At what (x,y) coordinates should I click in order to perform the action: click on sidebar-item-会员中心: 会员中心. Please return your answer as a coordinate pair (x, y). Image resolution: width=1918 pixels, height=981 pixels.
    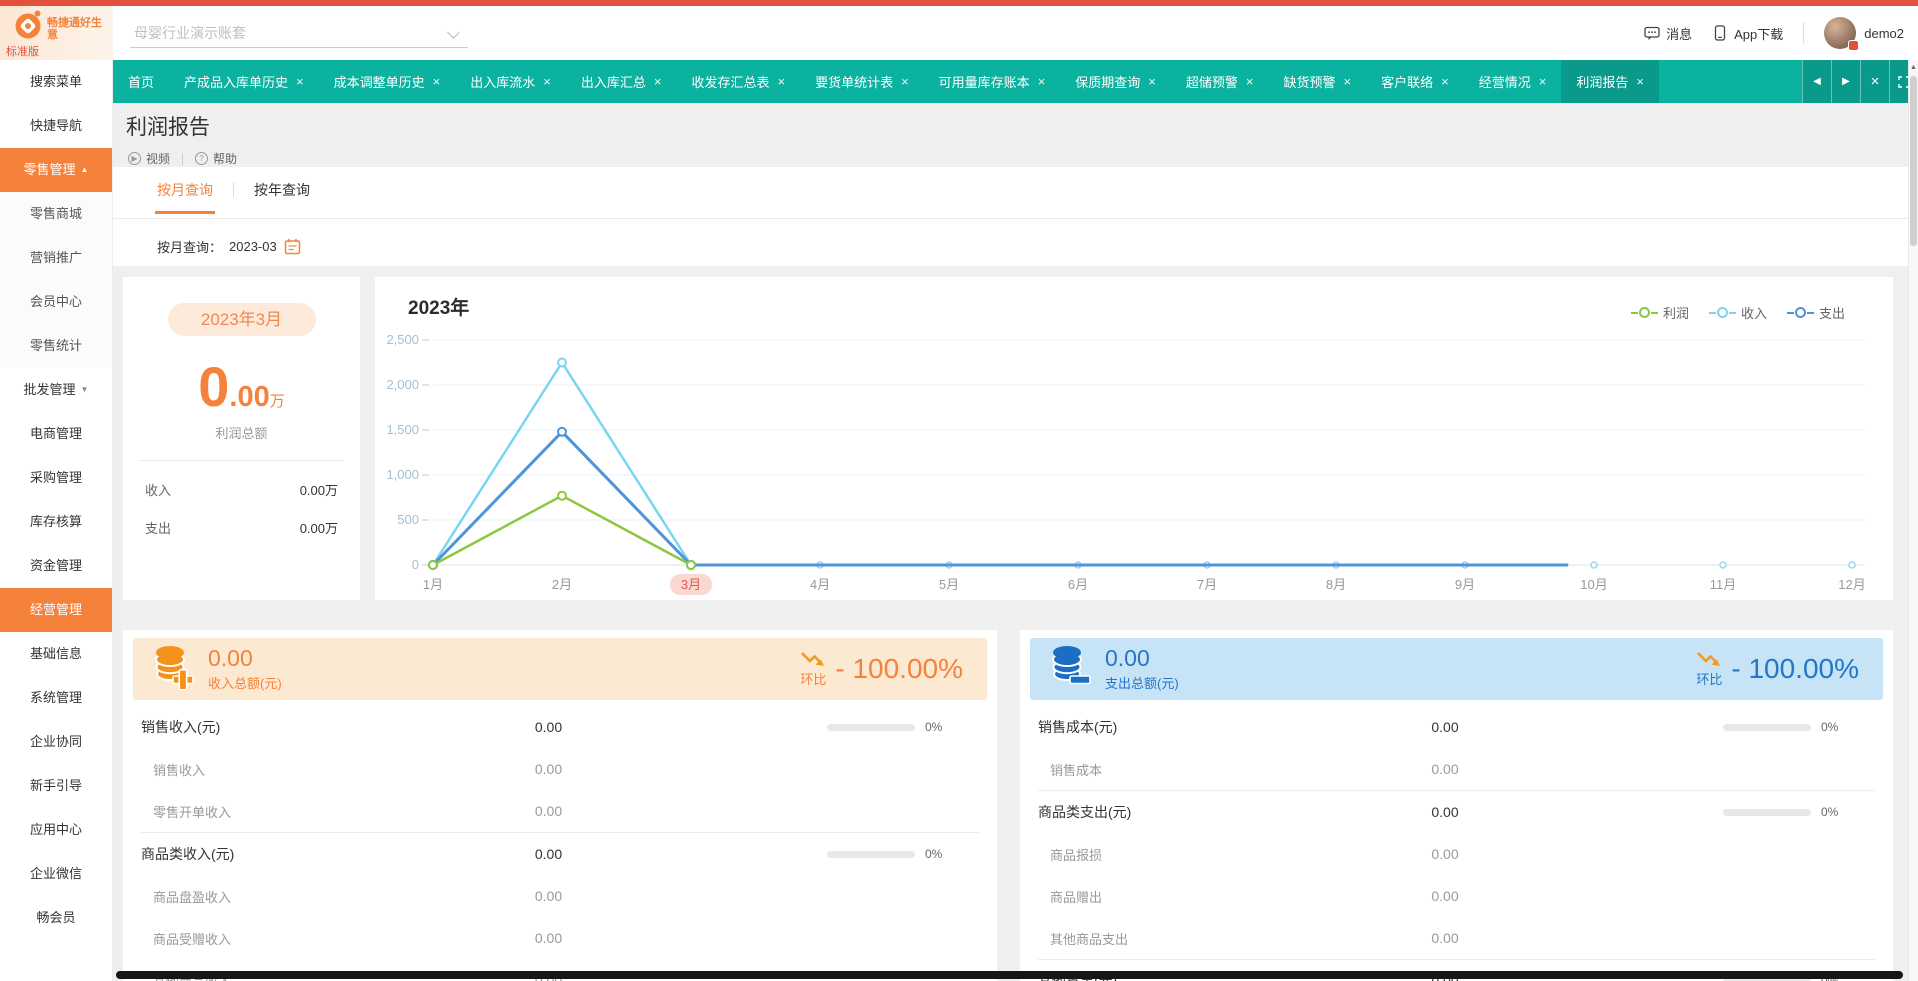
    Looking at the image, I should click on (56, 302).